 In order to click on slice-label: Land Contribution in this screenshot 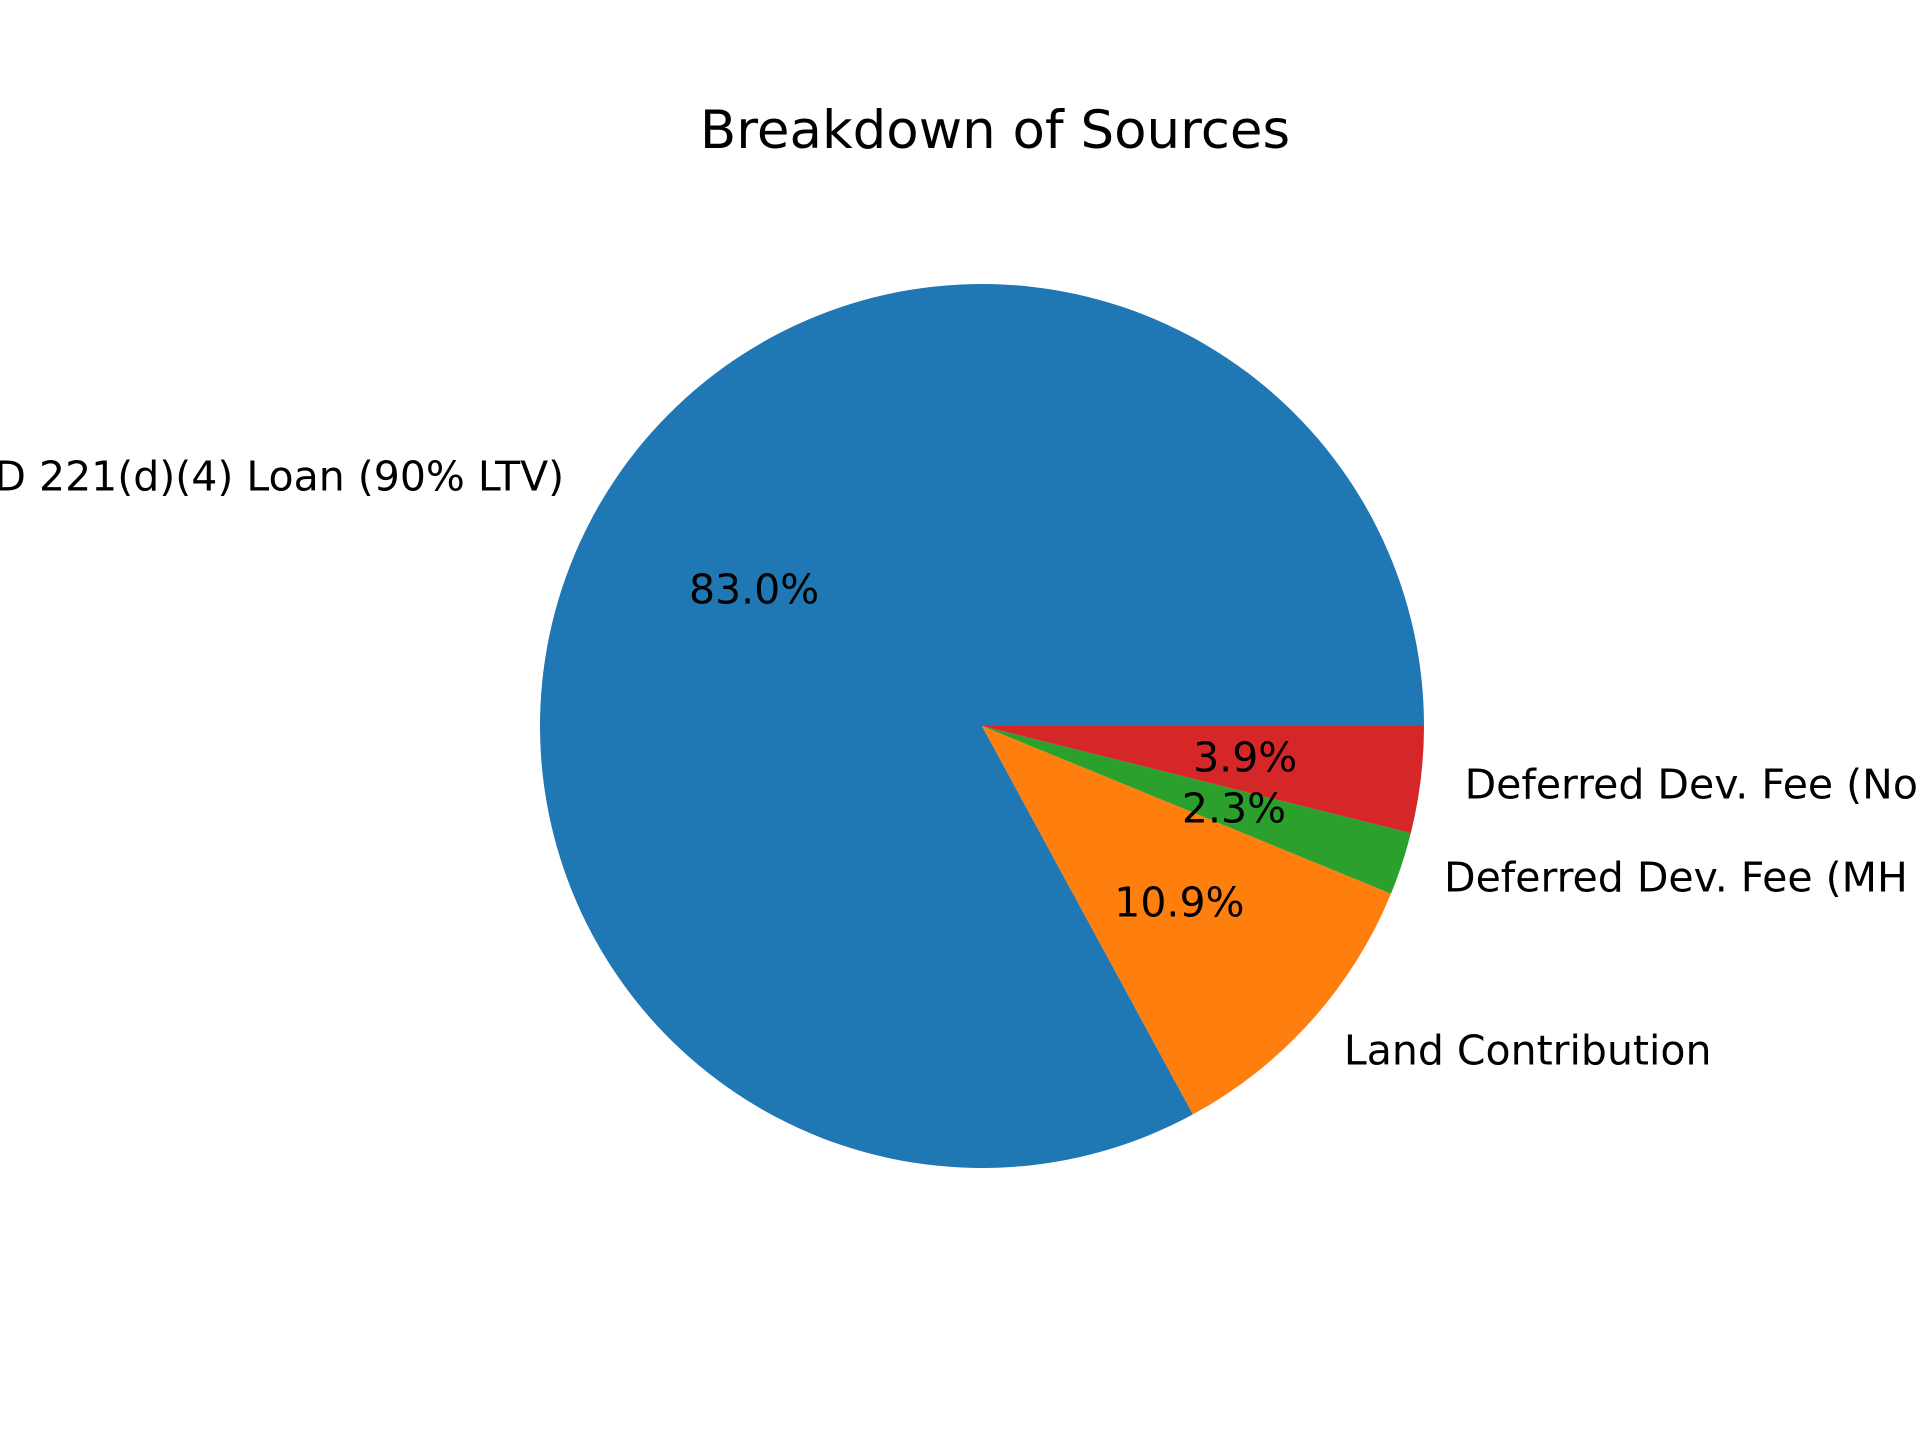, I will do `click(1527, 1050)`.